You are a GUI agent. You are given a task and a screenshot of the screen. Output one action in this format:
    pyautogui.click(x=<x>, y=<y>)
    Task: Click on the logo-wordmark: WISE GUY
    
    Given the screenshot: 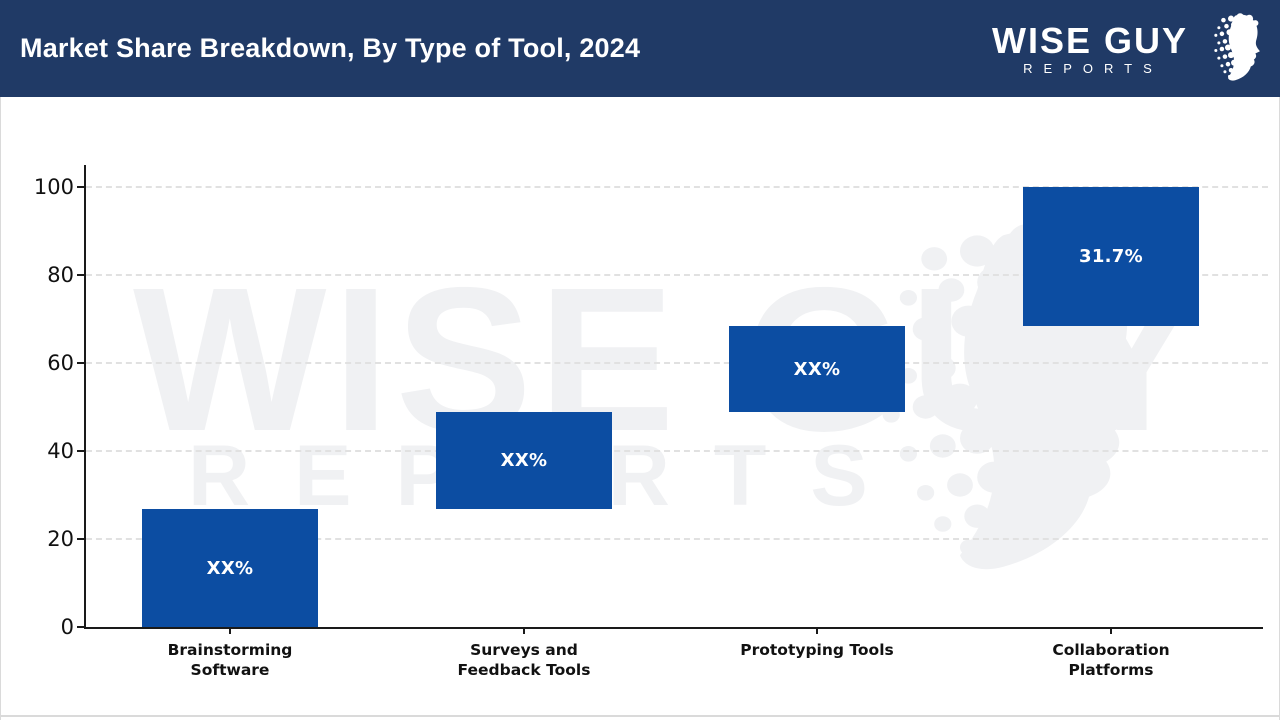 What is the action you would take?
    pyautogui.click(x=1089, y=40)
    